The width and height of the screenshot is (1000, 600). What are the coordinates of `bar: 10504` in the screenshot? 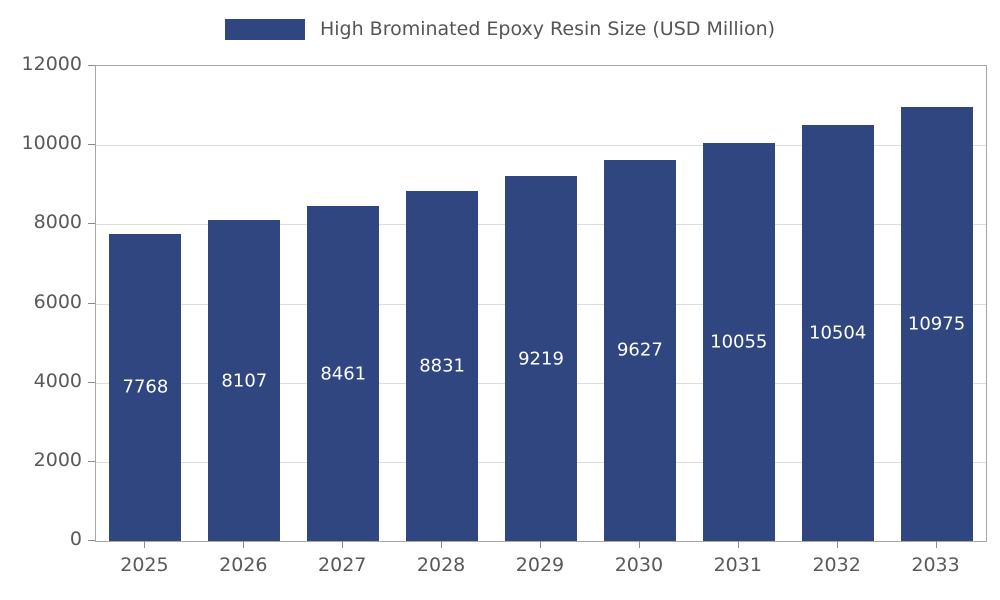 It's located at (837, 333).